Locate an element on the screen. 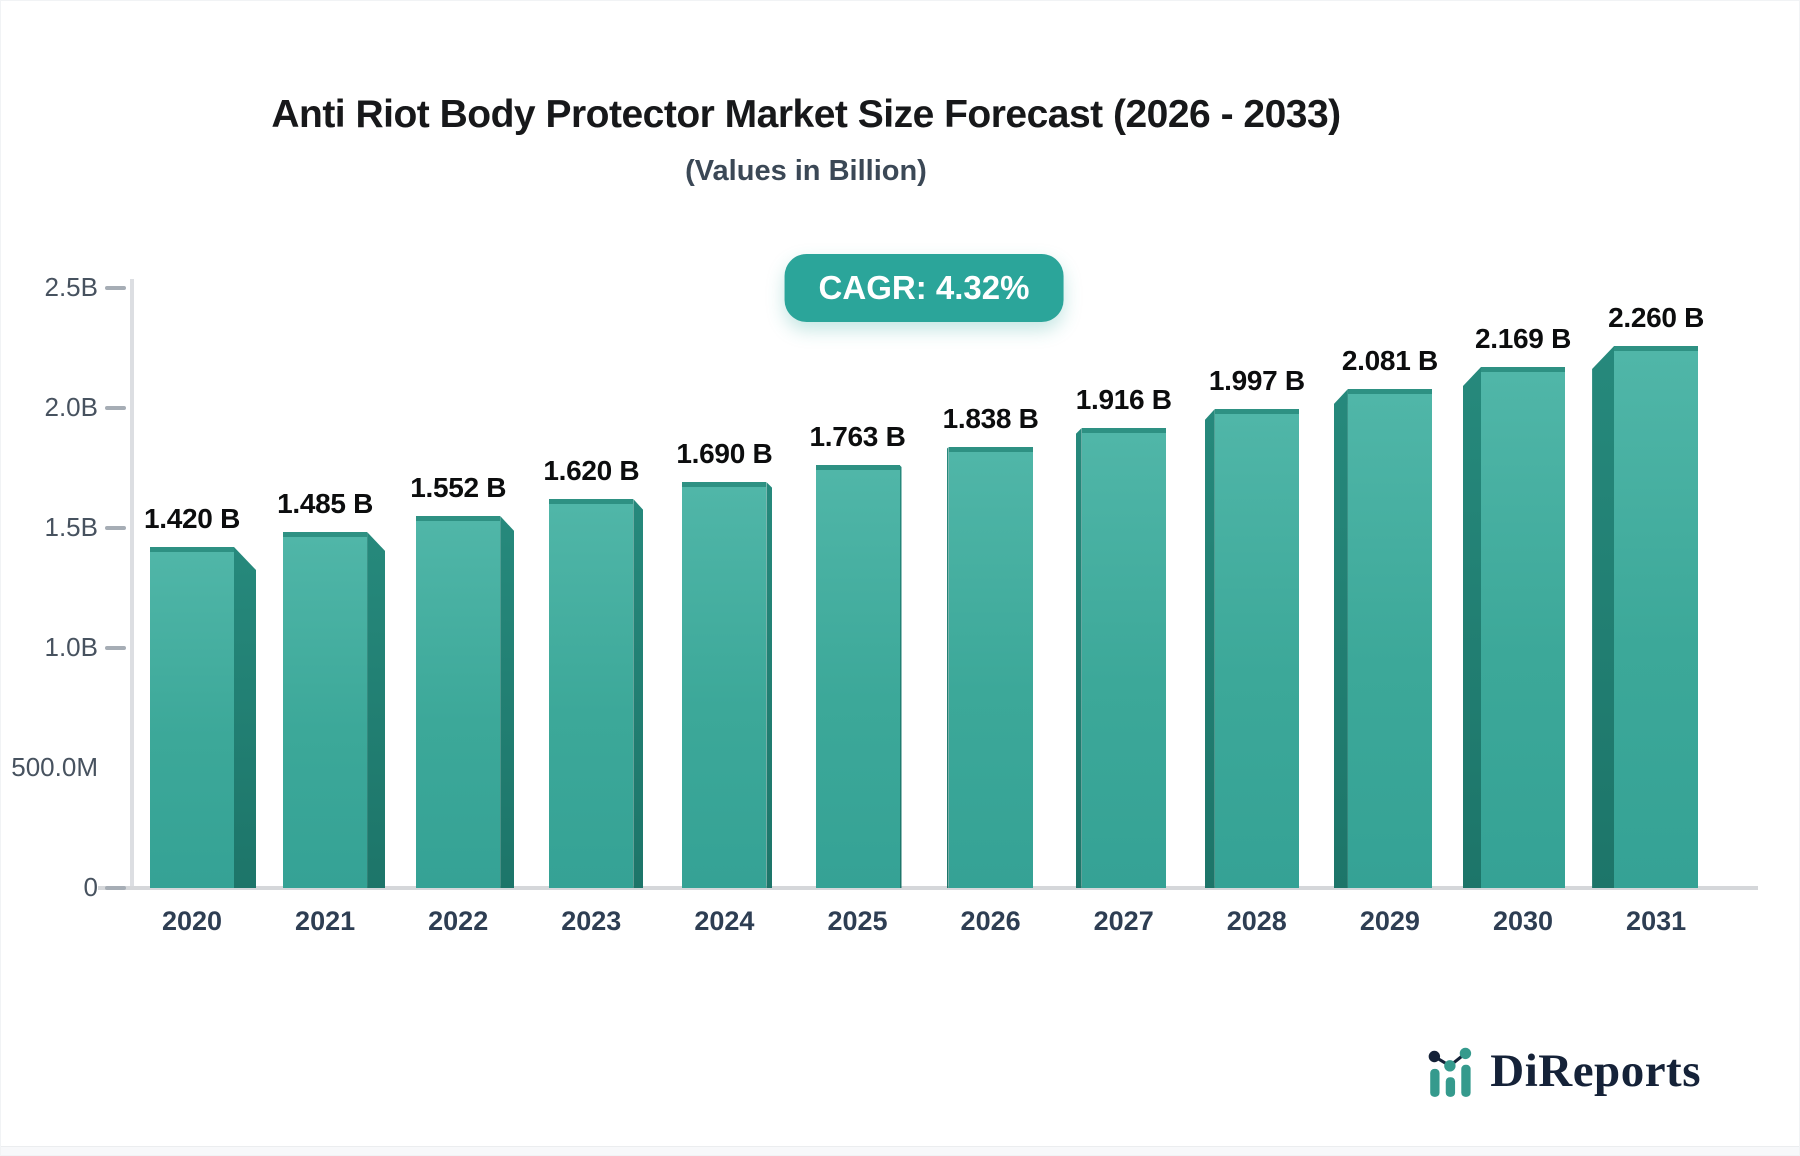 The image size is (1800, 1156). bar-value-label-2027: 1.916 B is located at coordinates (1123, 399).